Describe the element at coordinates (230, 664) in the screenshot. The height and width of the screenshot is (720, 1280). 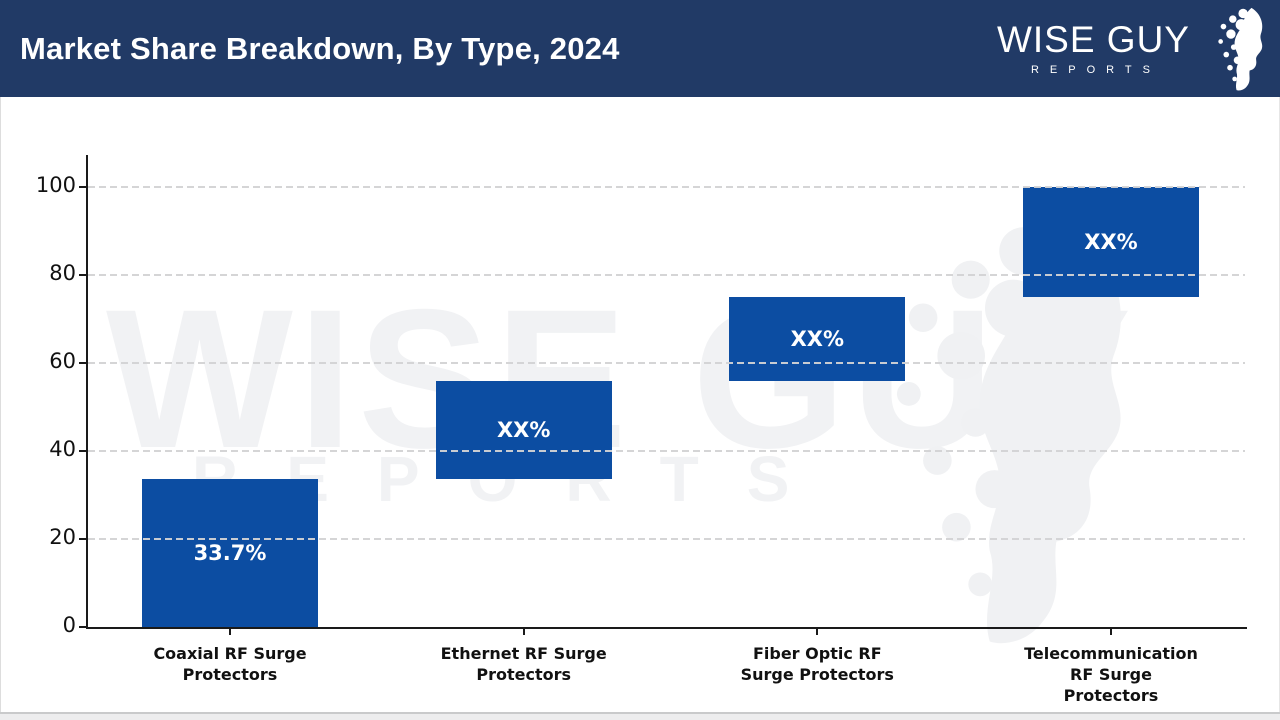
I see `x-axis-category-label: Coaxial RF Surge Protectors` at that location.